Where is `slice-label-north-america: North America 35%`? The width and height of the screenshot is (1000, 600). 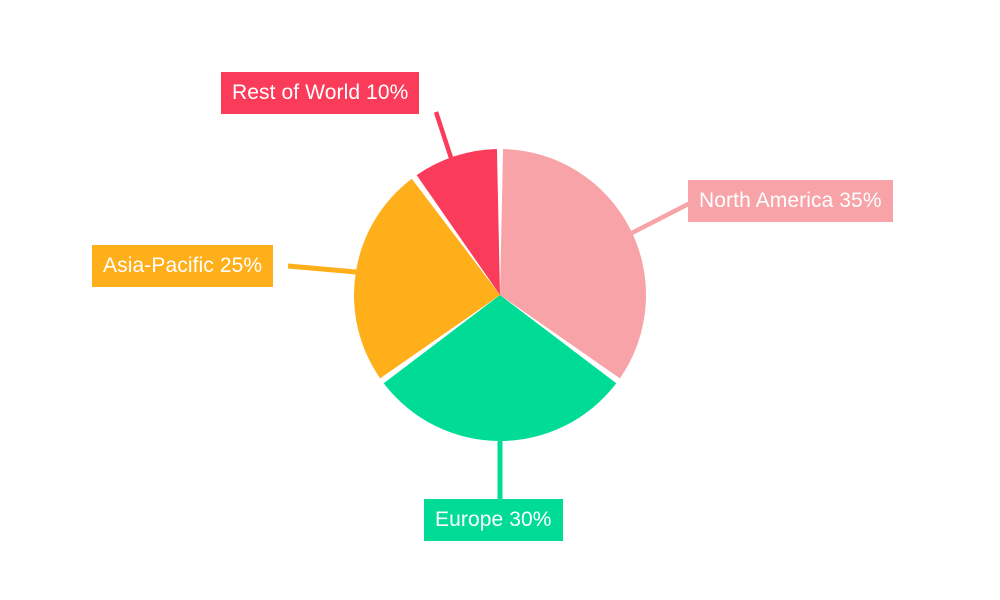
slice-label-north-america: North America 35% is located at coordinates (790, 201).